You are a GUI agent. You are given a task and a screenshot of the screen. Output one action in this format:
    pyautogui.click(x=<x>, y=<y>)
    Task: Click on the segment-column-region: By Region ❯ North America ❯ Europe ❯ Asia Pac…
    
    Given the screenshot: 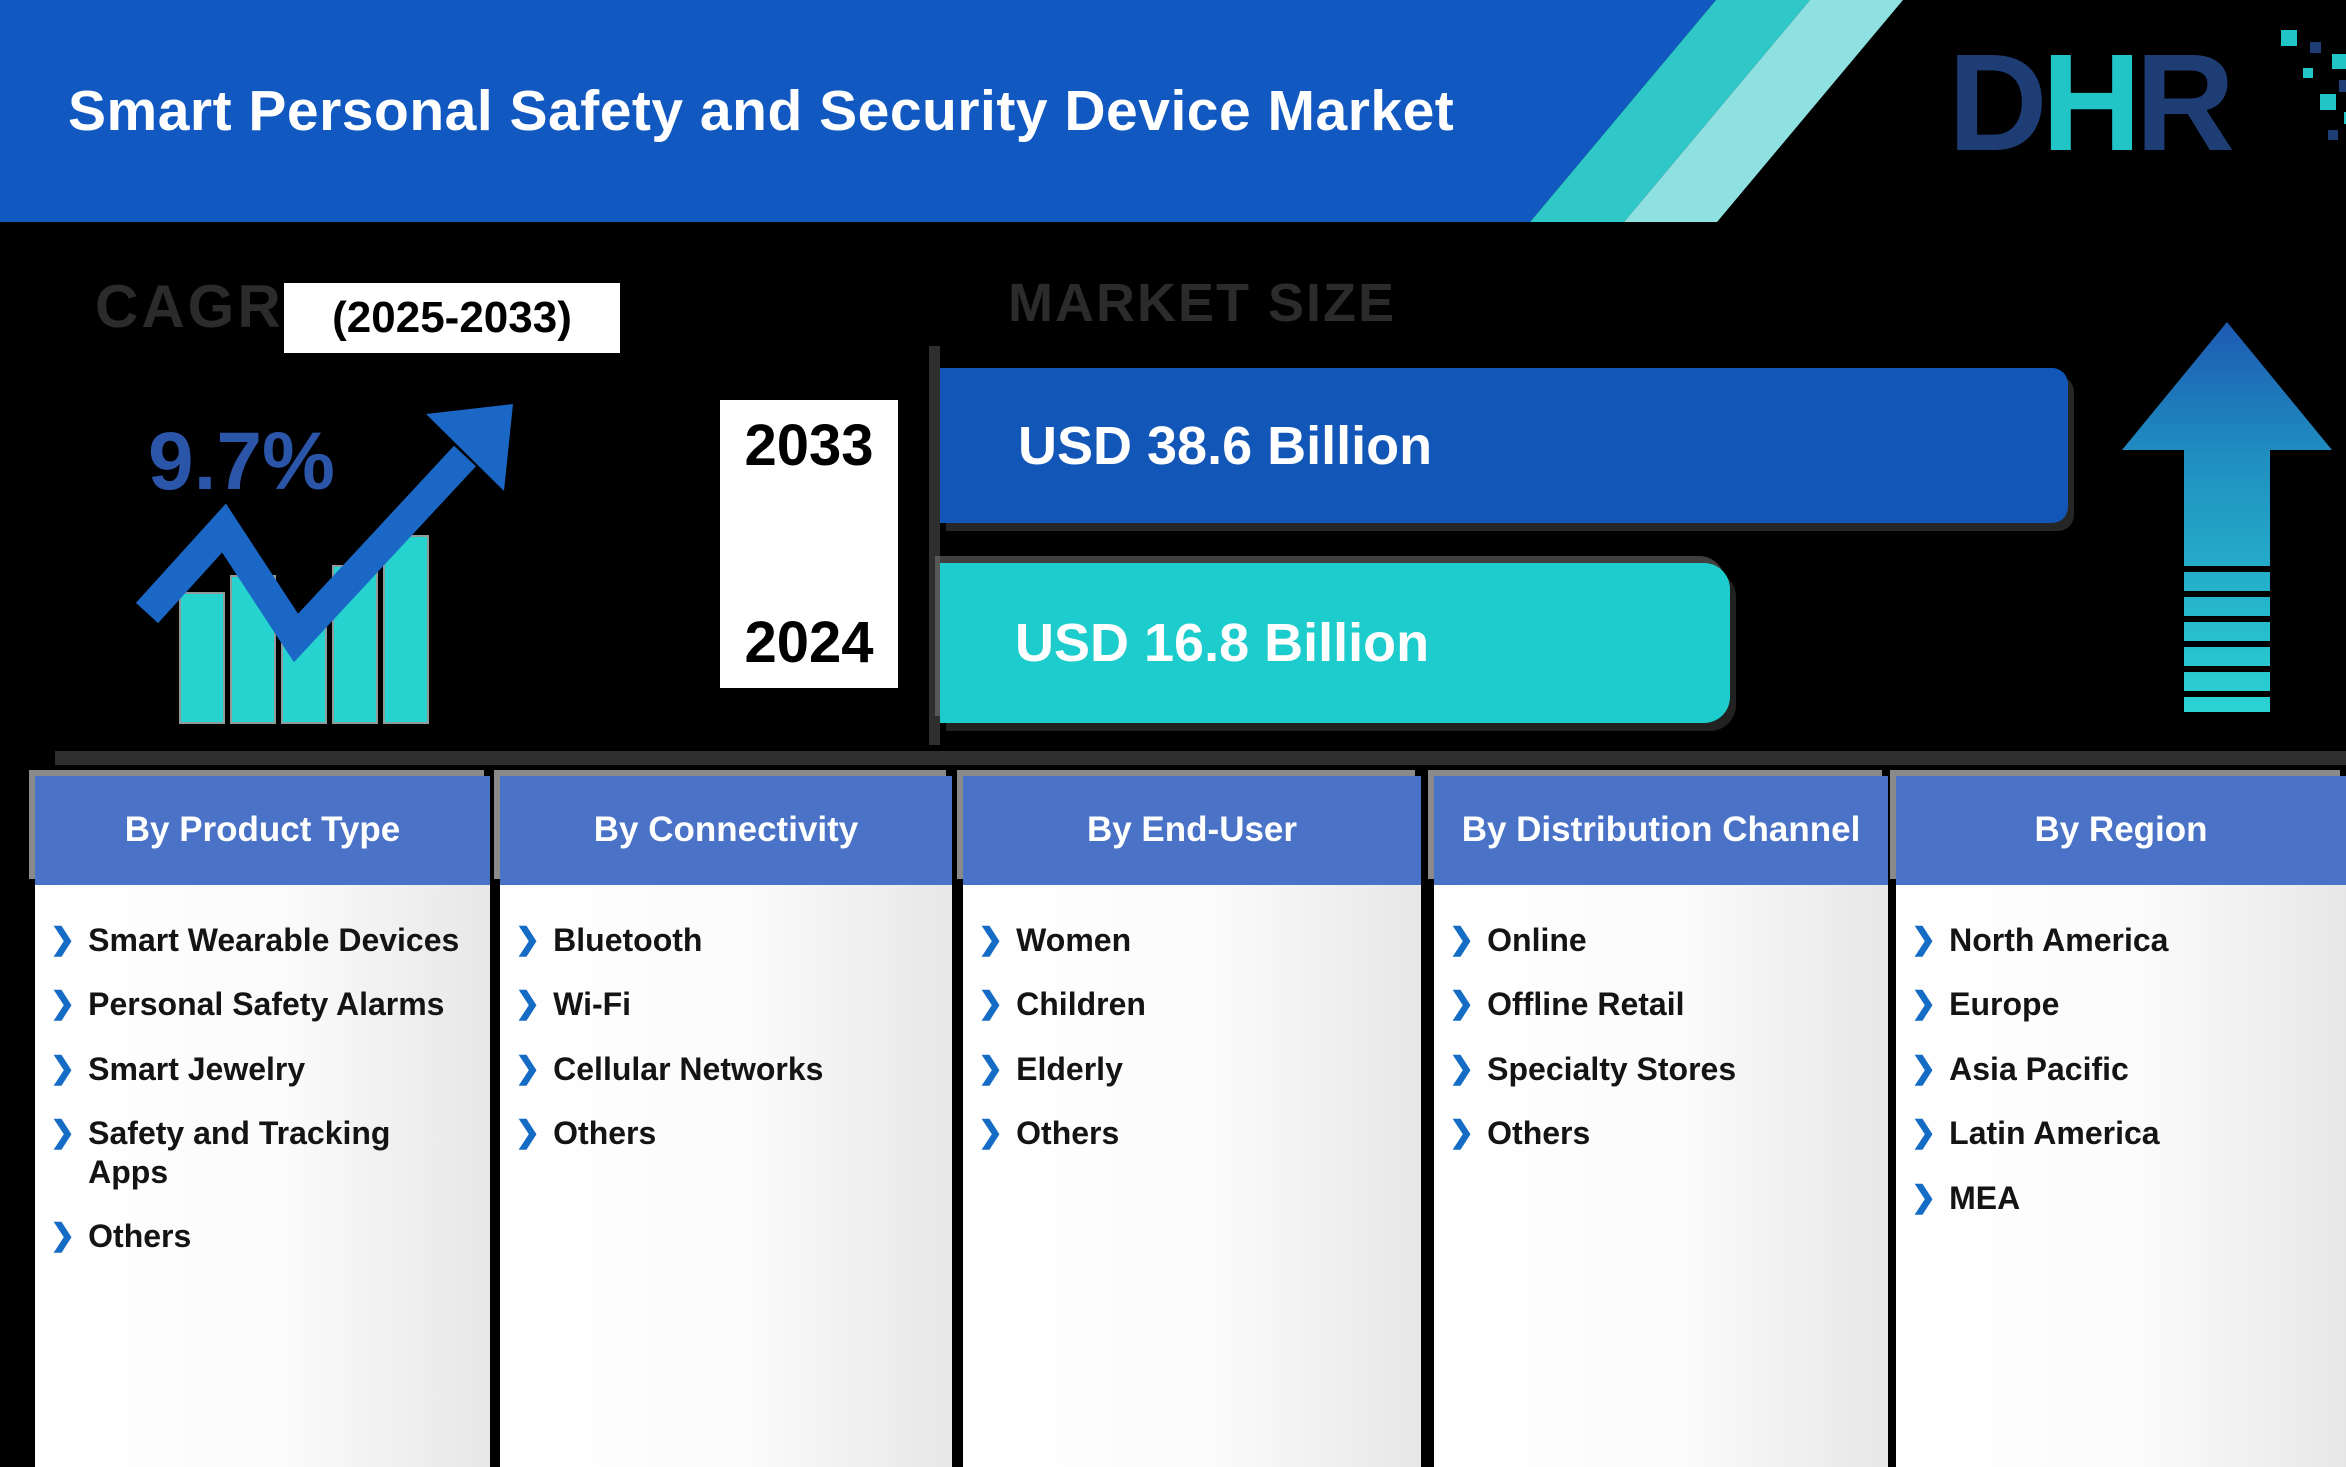 What is the action you would take?
    pyautogui.click(x=2121, y=1121)
    